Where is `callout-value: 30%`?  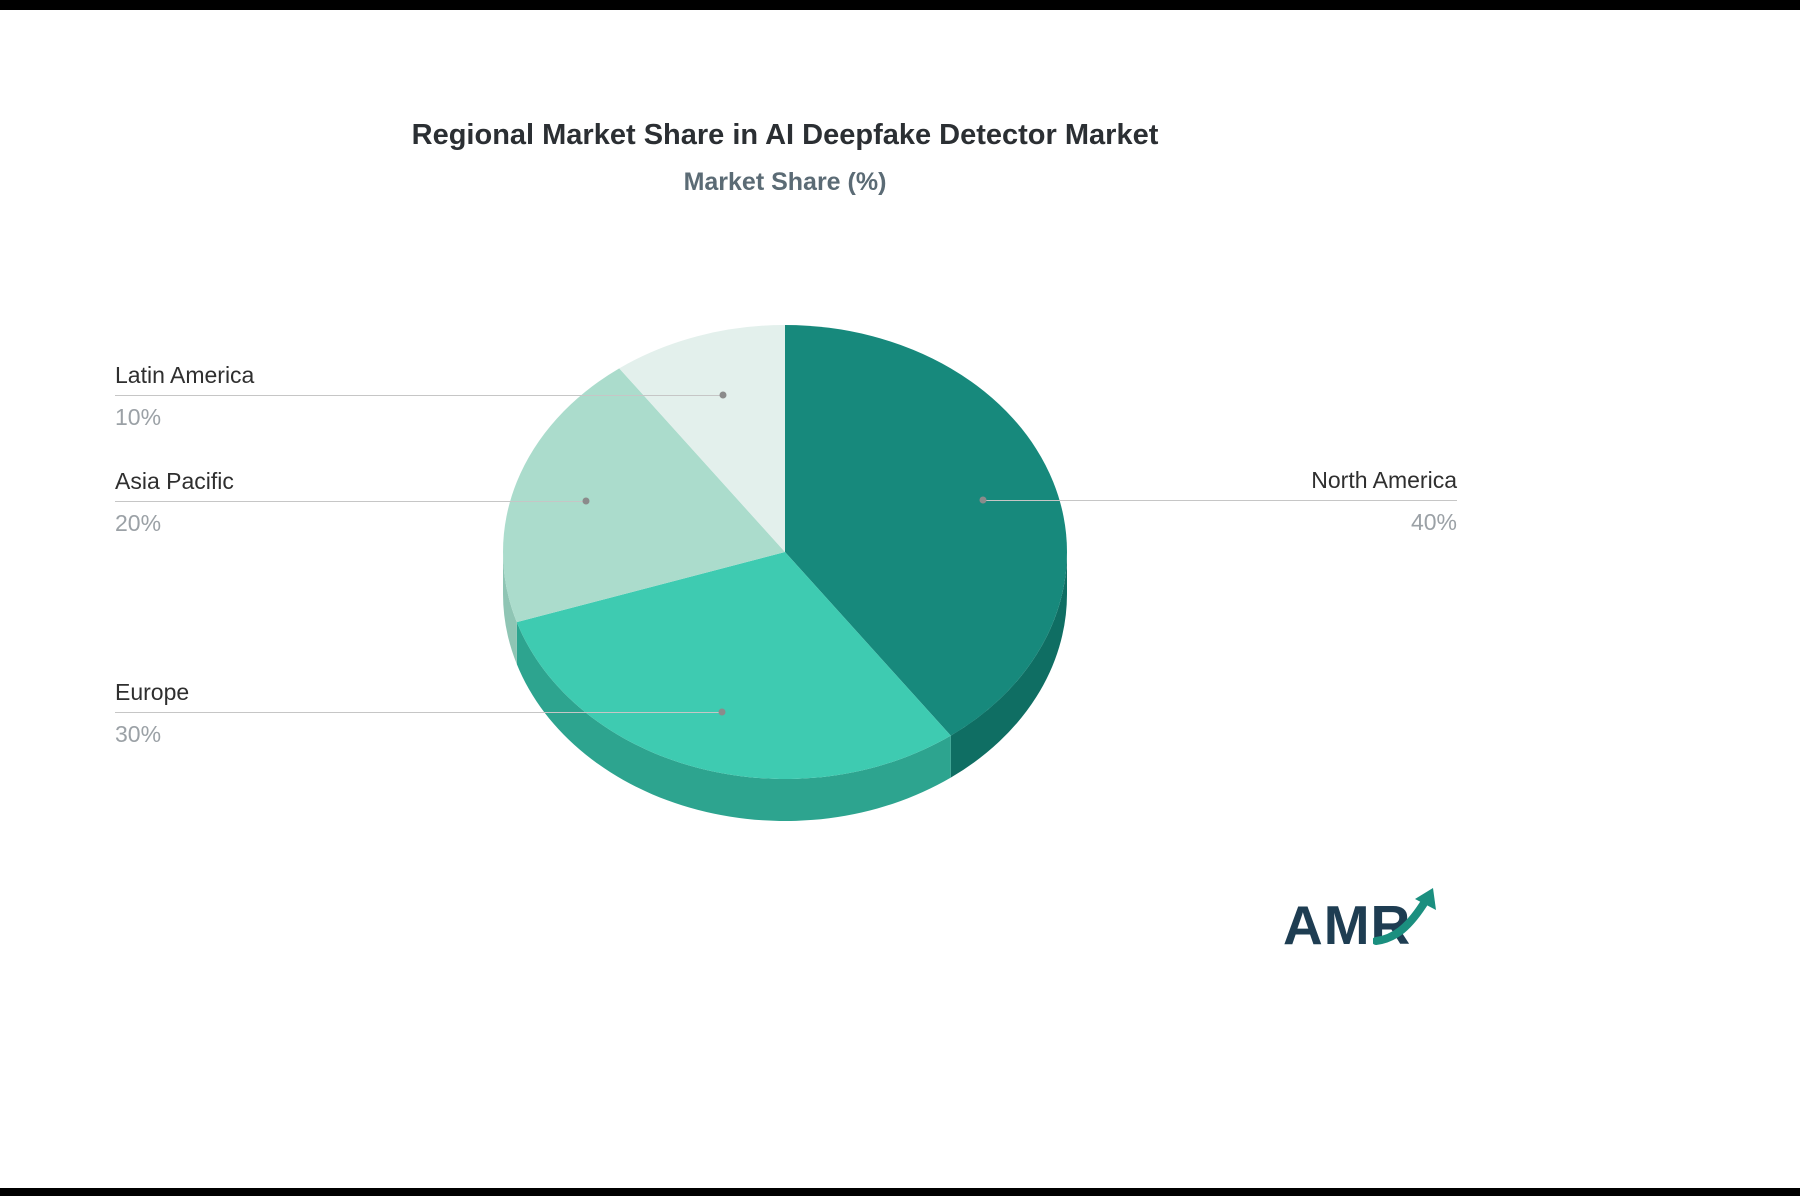
callout-value: 30% is located at coordinates (138, 734).